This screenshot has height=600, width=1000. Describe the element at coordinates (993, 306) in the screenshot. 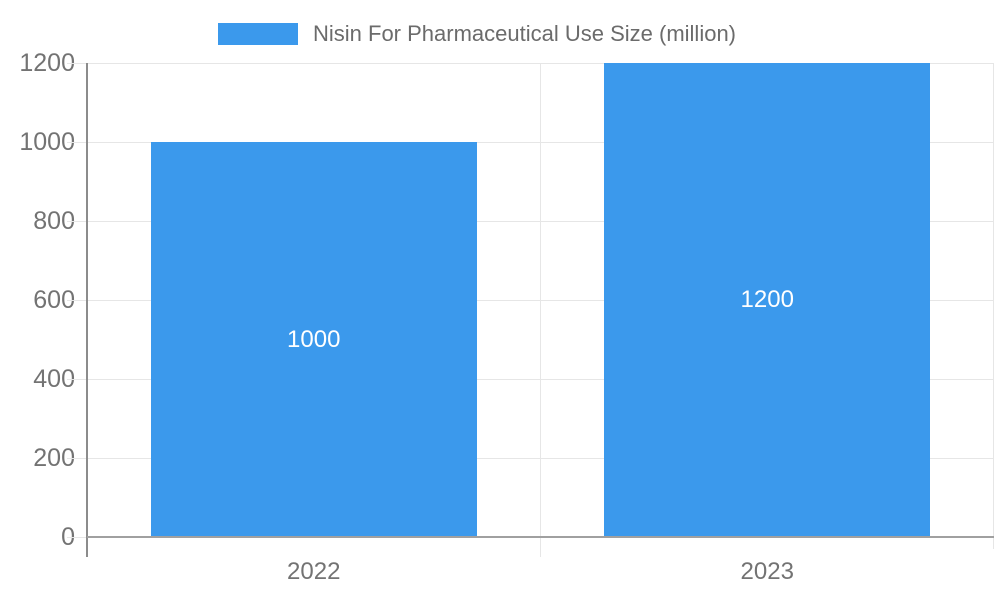

I see `plot-right-border` at that location.